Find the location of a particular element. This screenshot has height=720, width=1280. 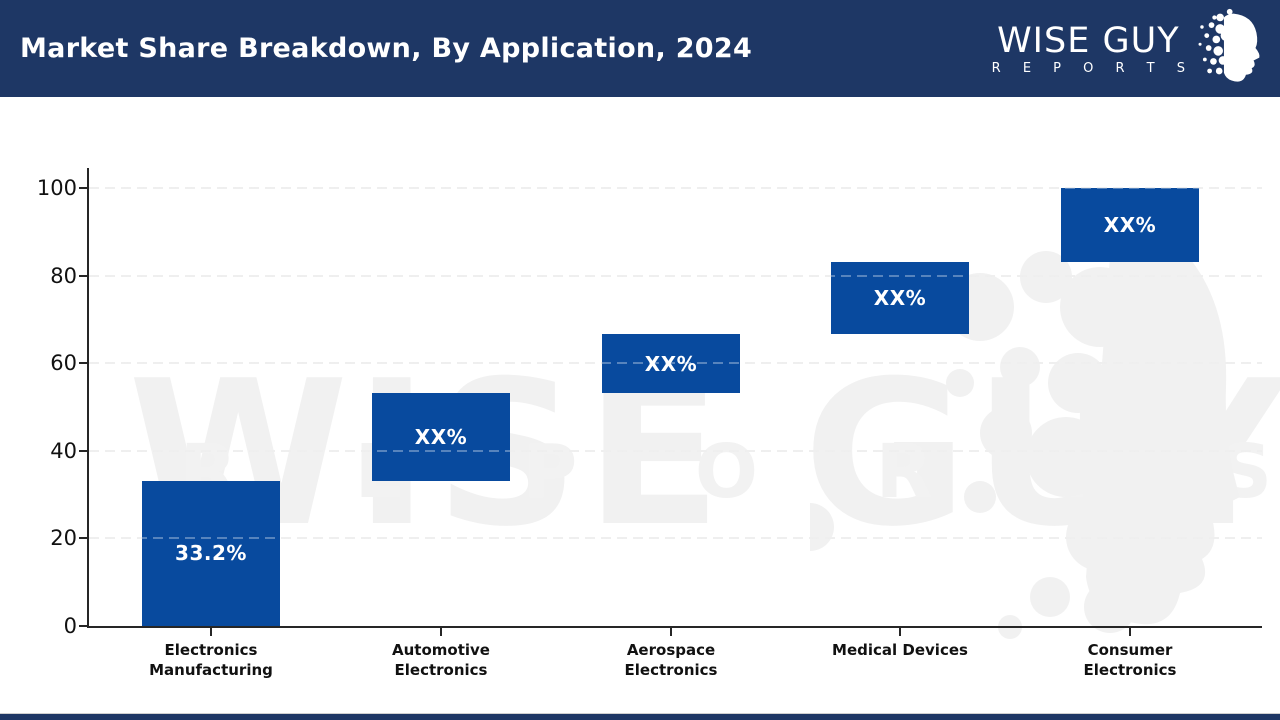

footer-bar is located at coordinates (640, 716).